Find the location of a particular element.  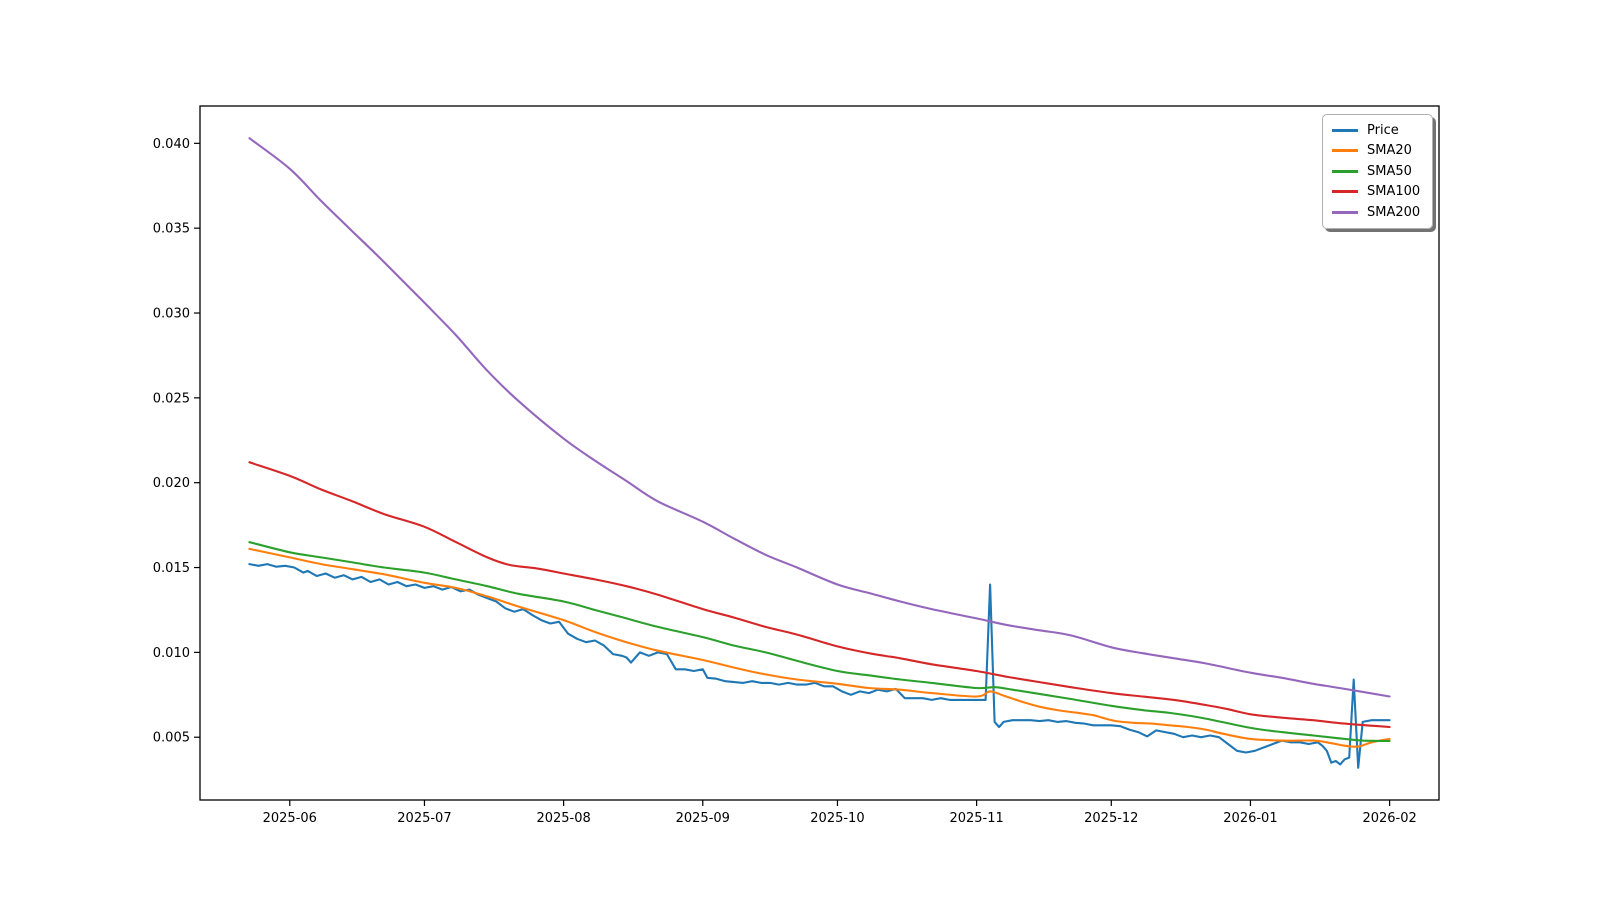

legend-item-price: Price is located at coordinates (1376, 130).